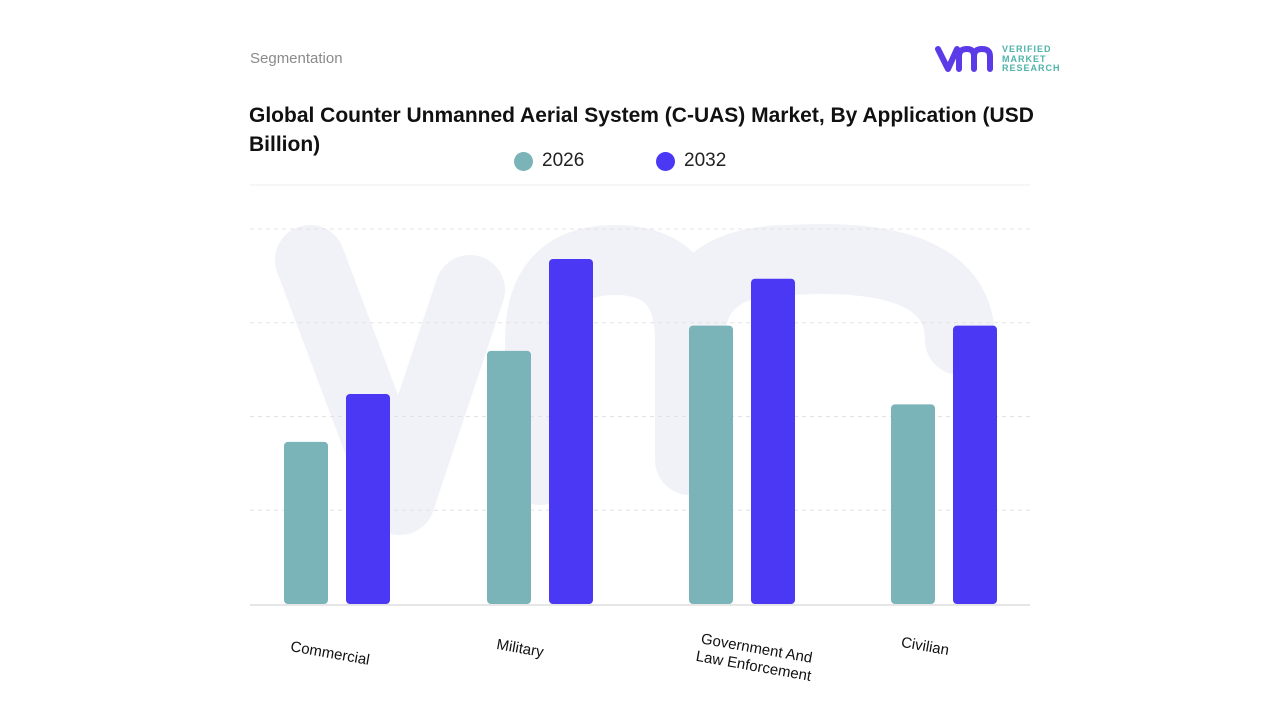 This screenshot has width=1280, height=720. I want to click on bar-2032-military, so click(571, 431).